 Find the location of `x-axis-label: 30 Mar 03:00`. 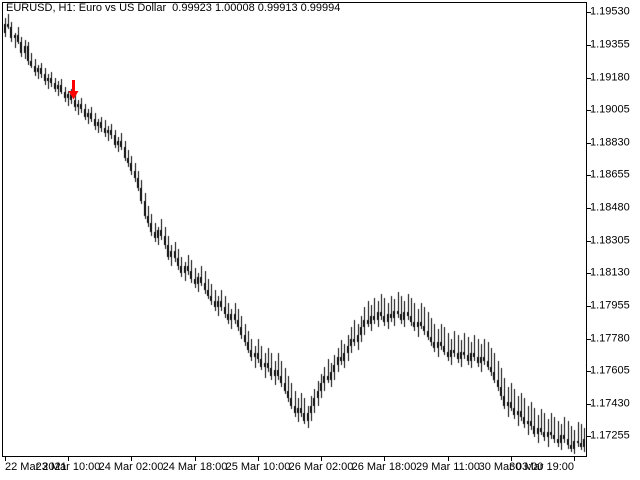

x-axis-label: 30 Mar 03:00 is located at coordinates (511, 467).